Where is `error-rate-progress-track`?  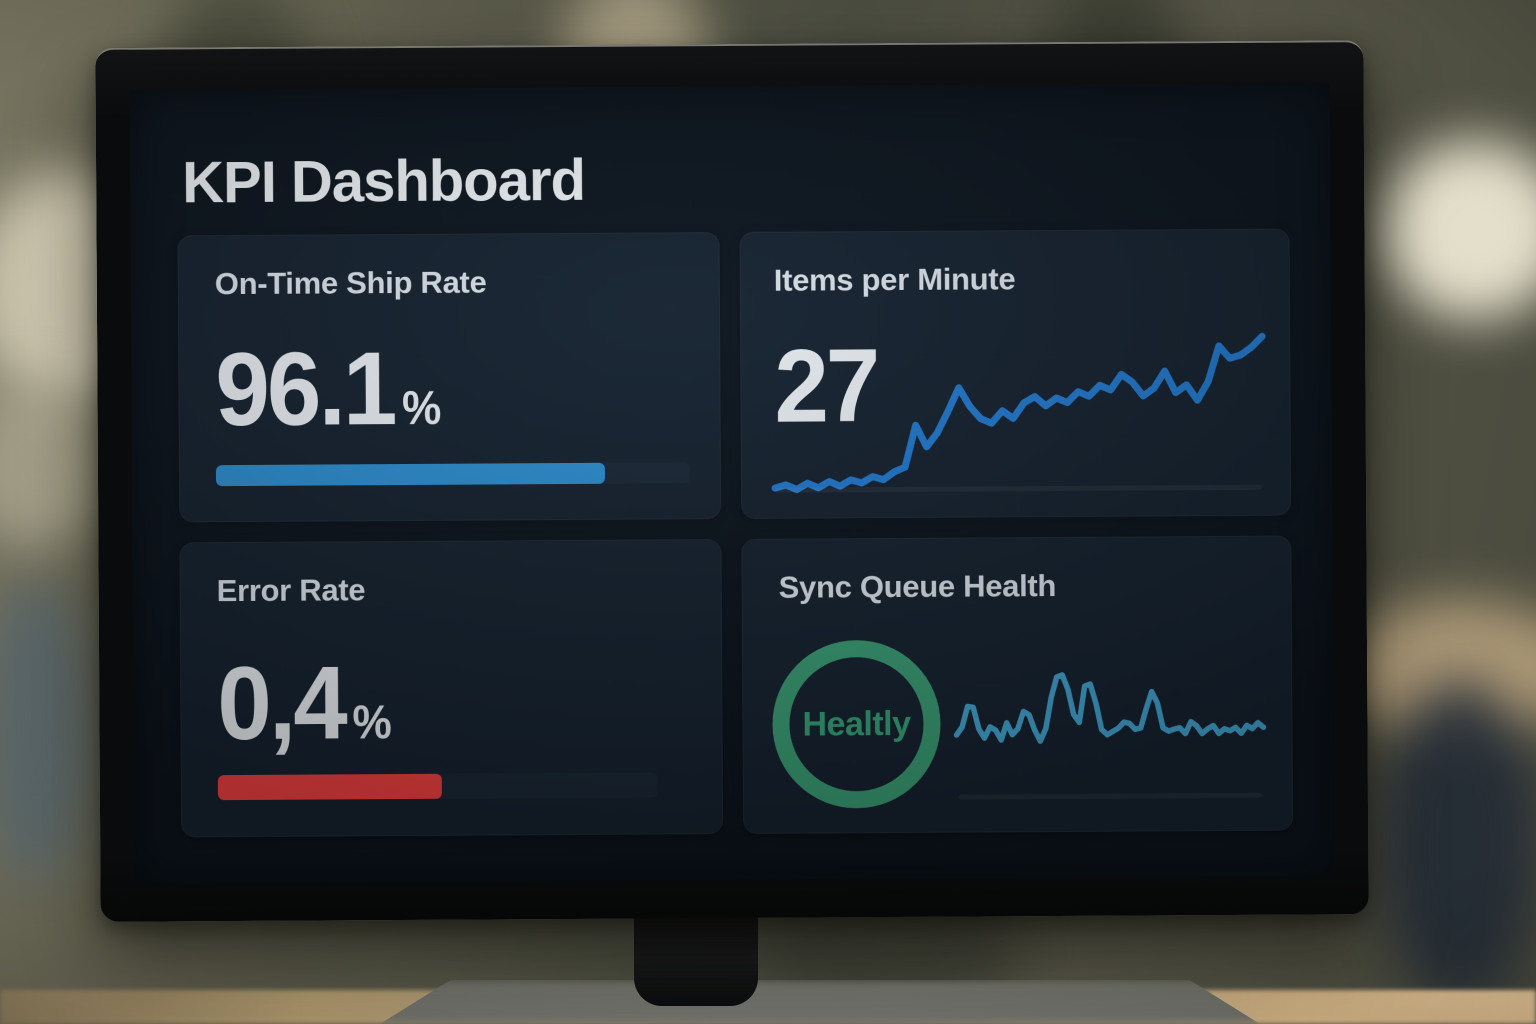 error-rate-progress-track is located at coordinates (437, 786).